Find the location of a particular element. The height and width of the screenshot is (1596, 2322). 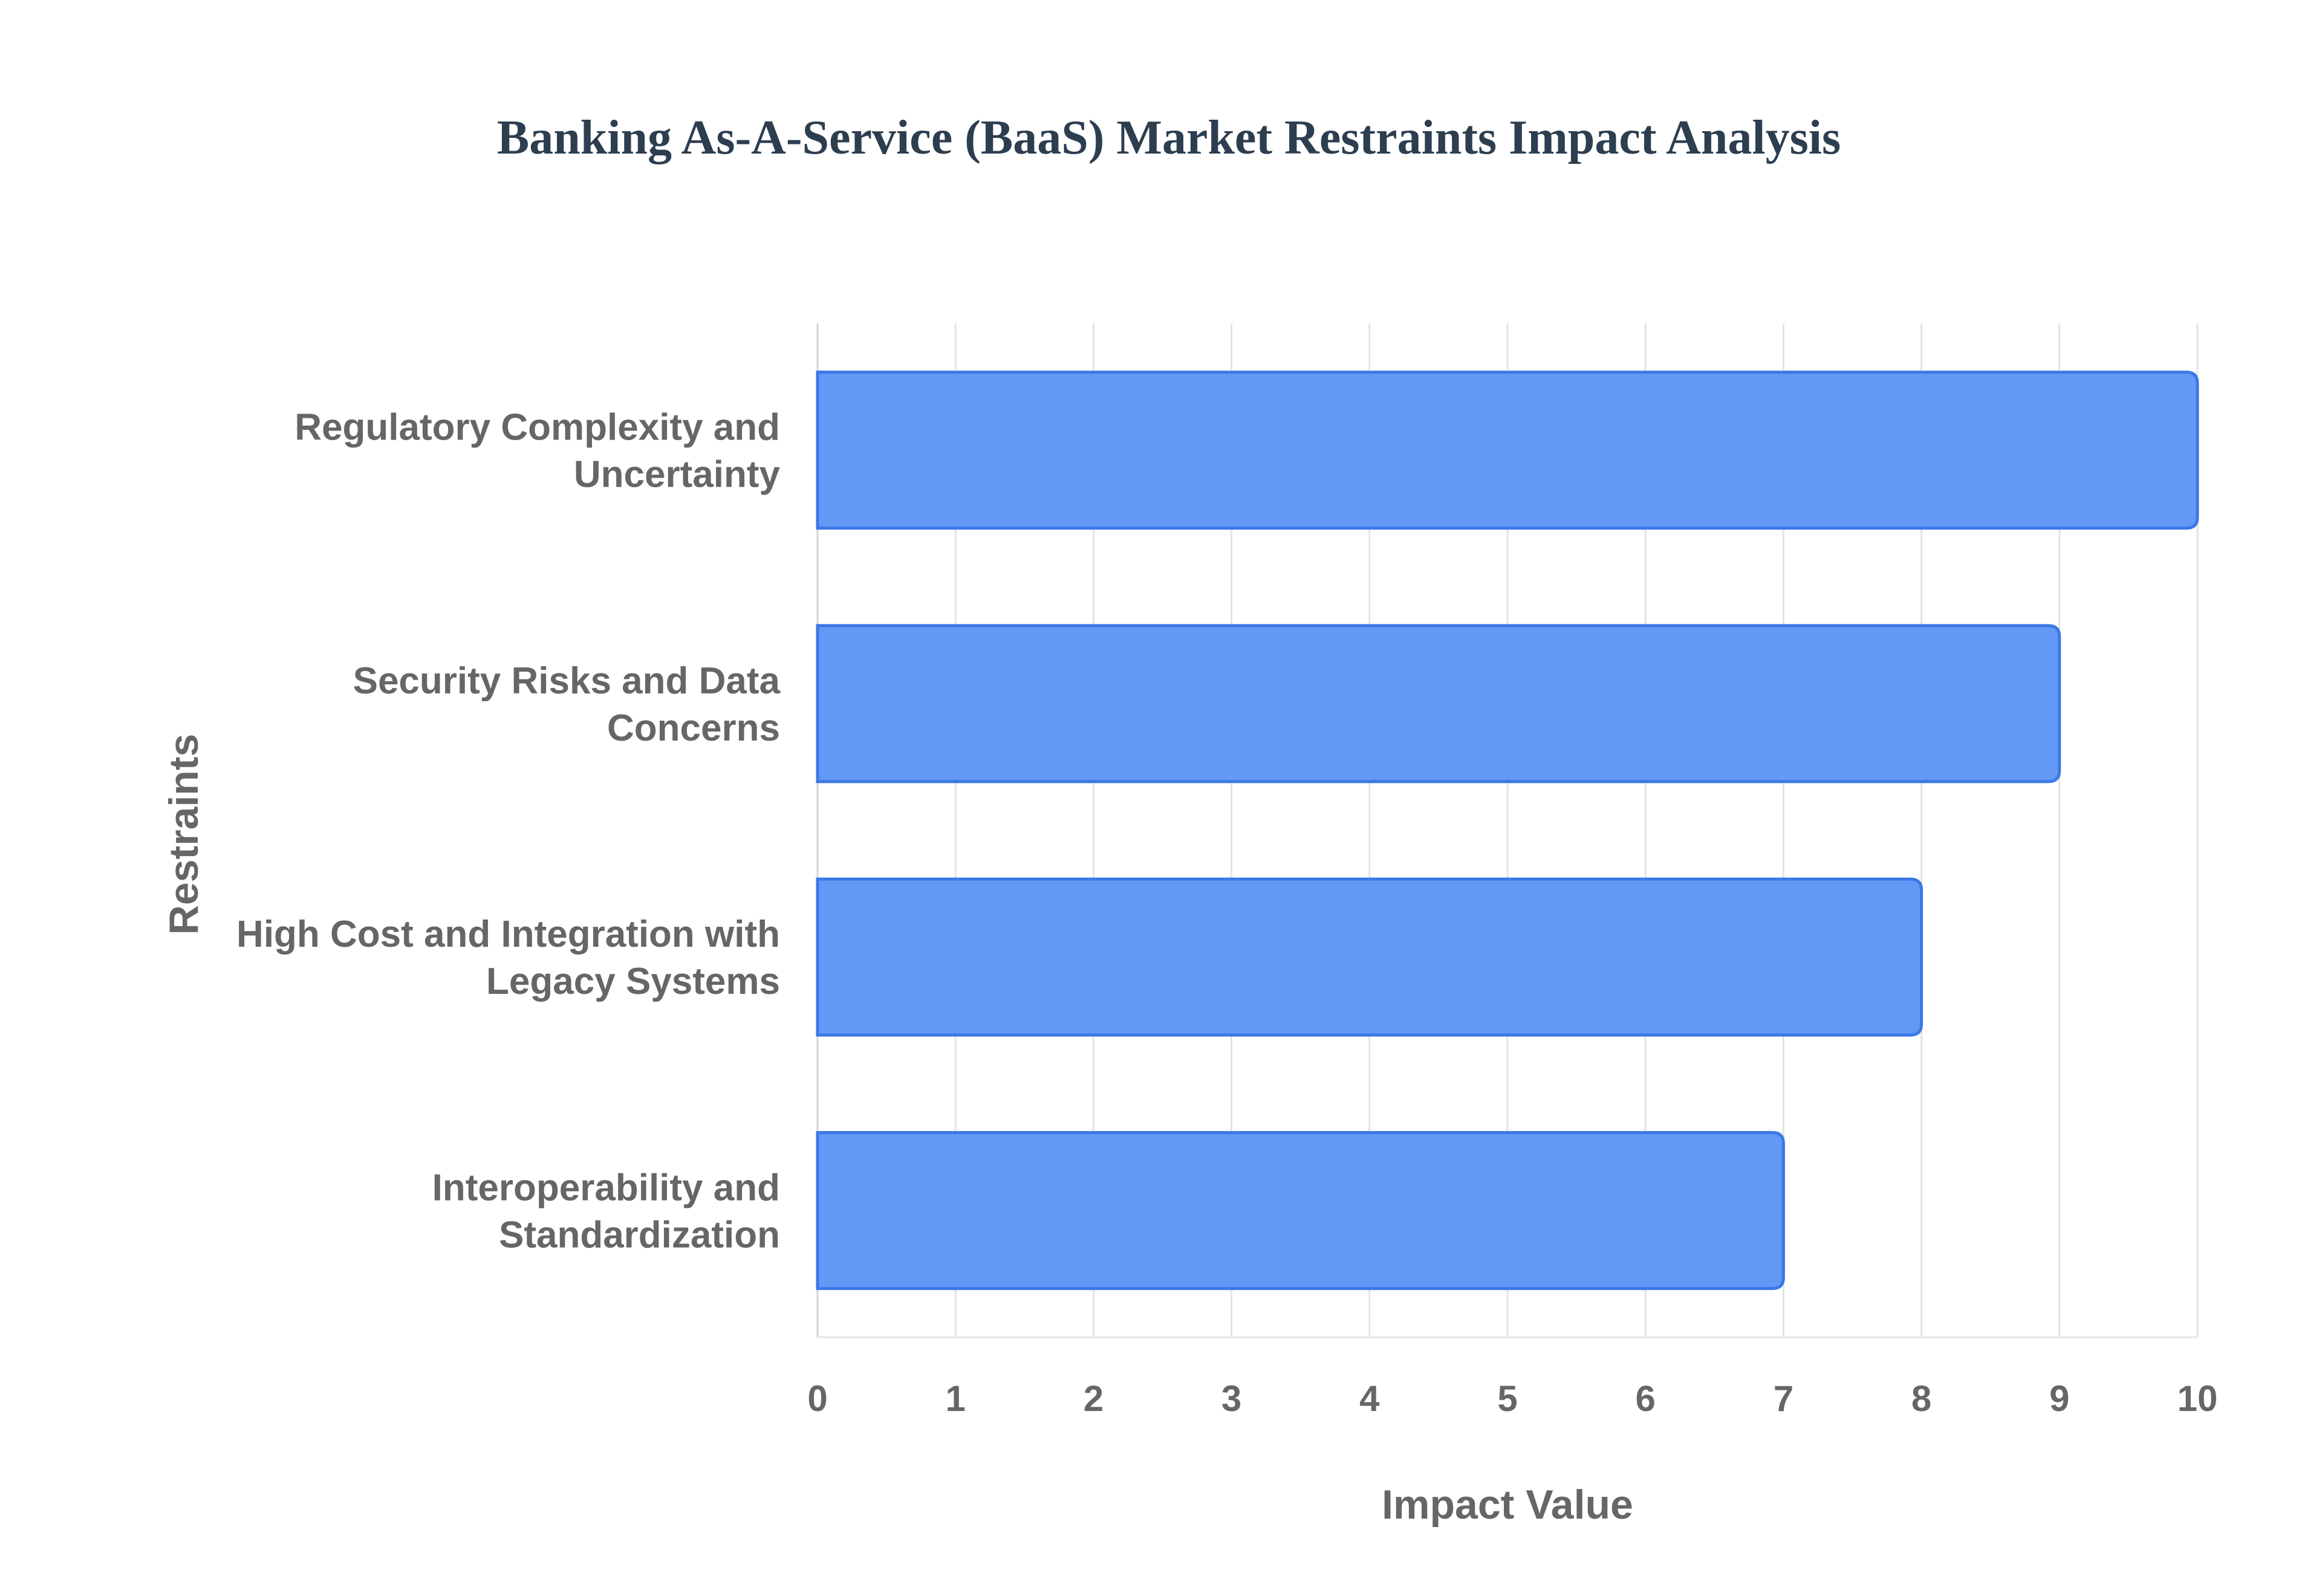

x-tick-labels: 0 1 2 3 4 5 6 7 8 9 10 is located at coordinates (1512, 1398).